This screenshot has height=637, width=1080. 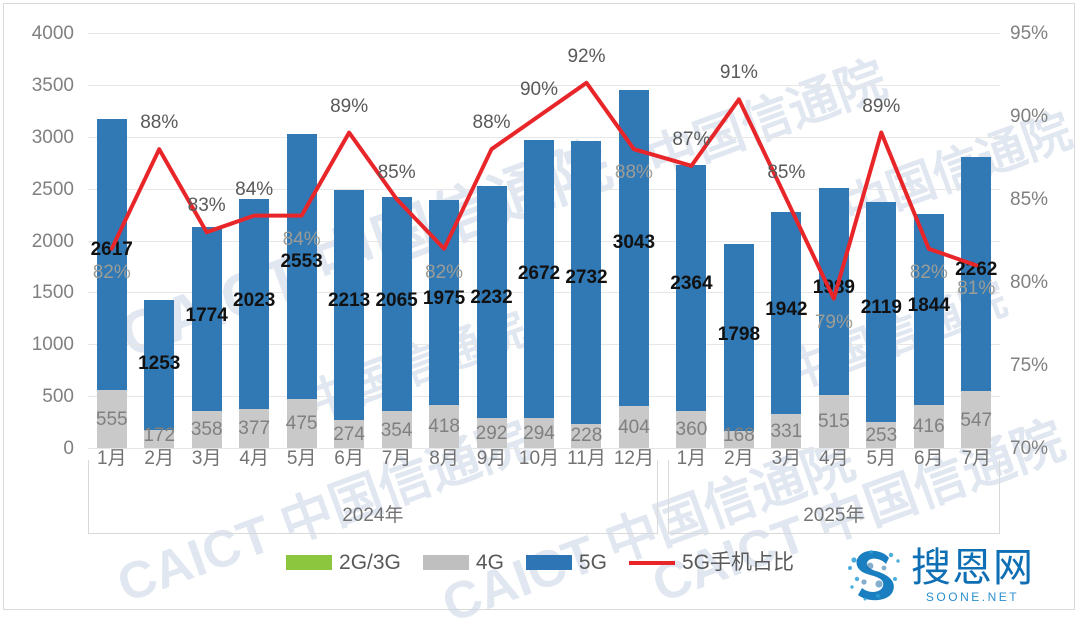 What do you see at coordinates (539, 433) in the screenshot?
I see `bar-label-4g: 294` at bounding box center [539, 433].